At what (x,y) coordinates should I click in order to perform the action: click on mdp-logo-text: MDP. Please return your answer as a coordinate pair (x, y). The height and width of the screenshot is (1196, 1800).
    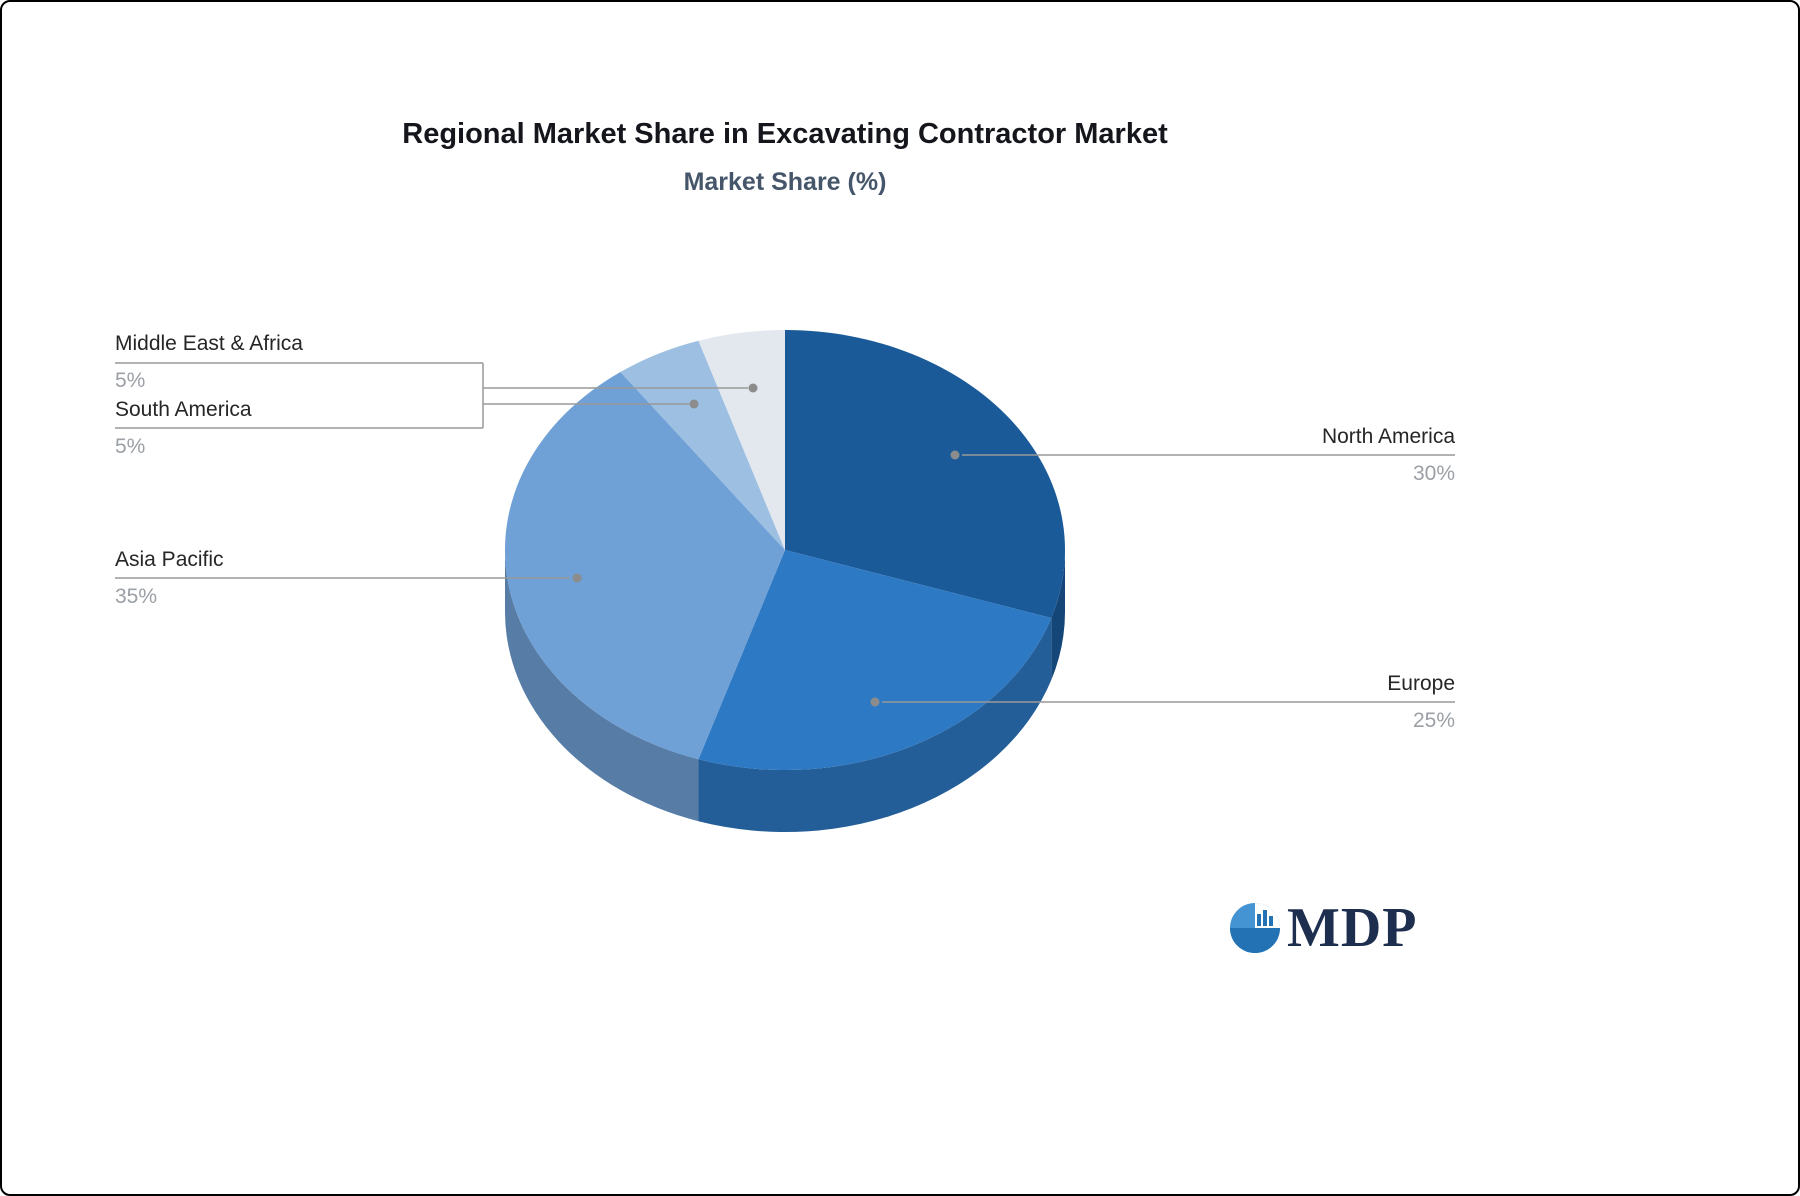
    Looking at the image, I should click on (1352, 928).